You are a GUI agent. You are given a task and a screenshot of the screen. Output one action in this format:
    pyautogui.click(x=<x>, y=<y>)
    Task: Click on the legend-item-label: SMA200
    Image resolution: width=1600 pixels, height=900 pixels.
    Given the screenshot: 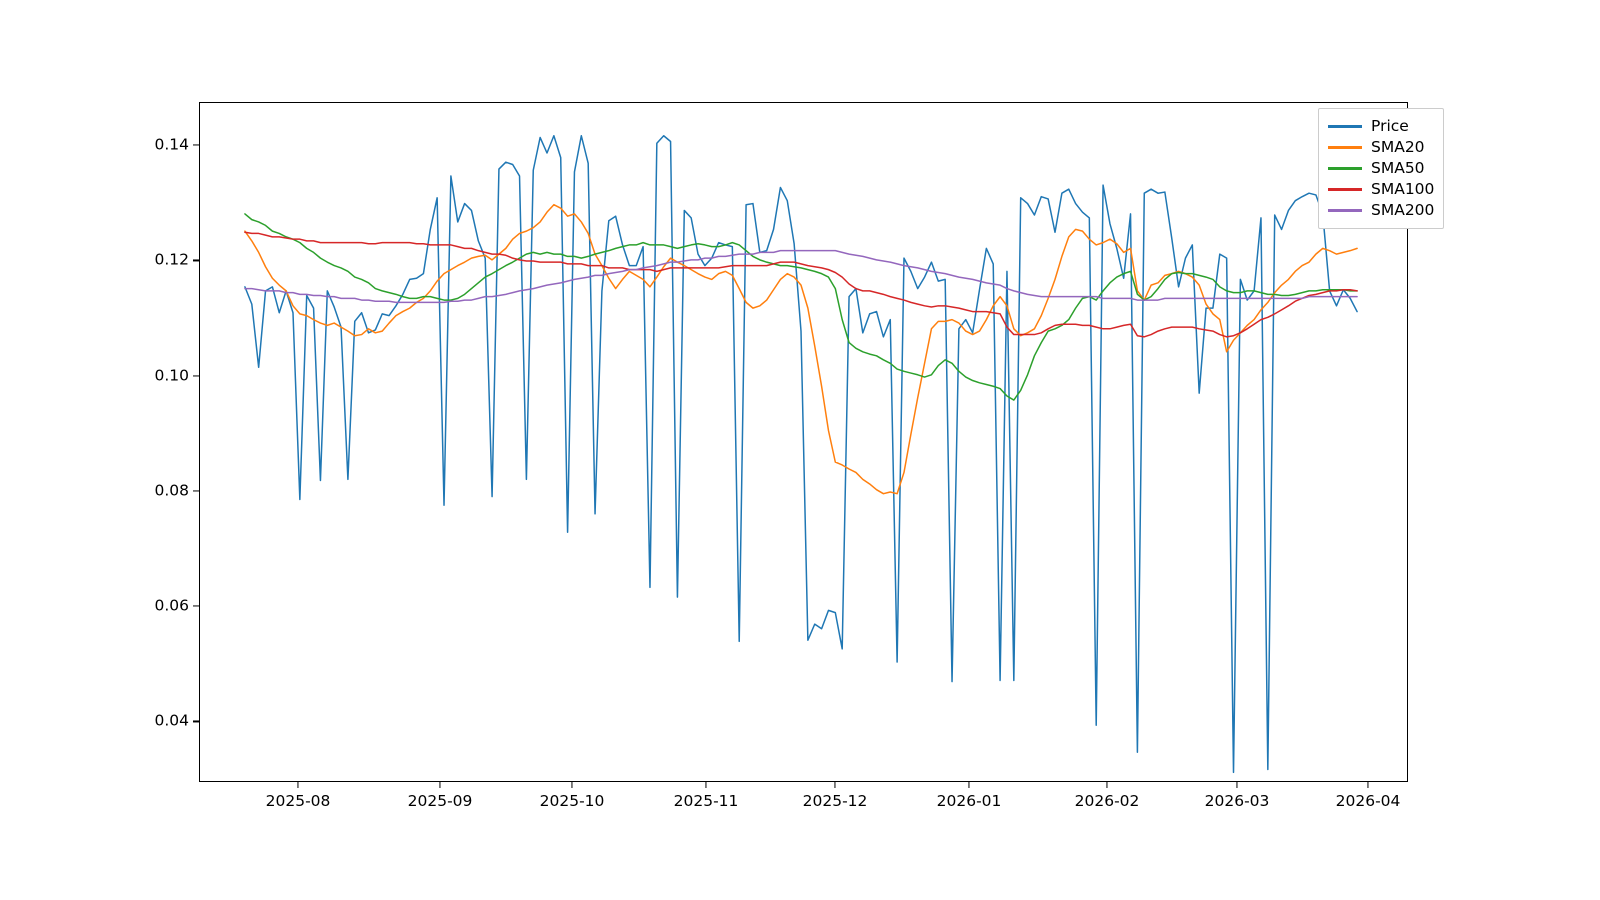 What is the action you would take?
    pyautogui.click(x=1403, y=209)
    